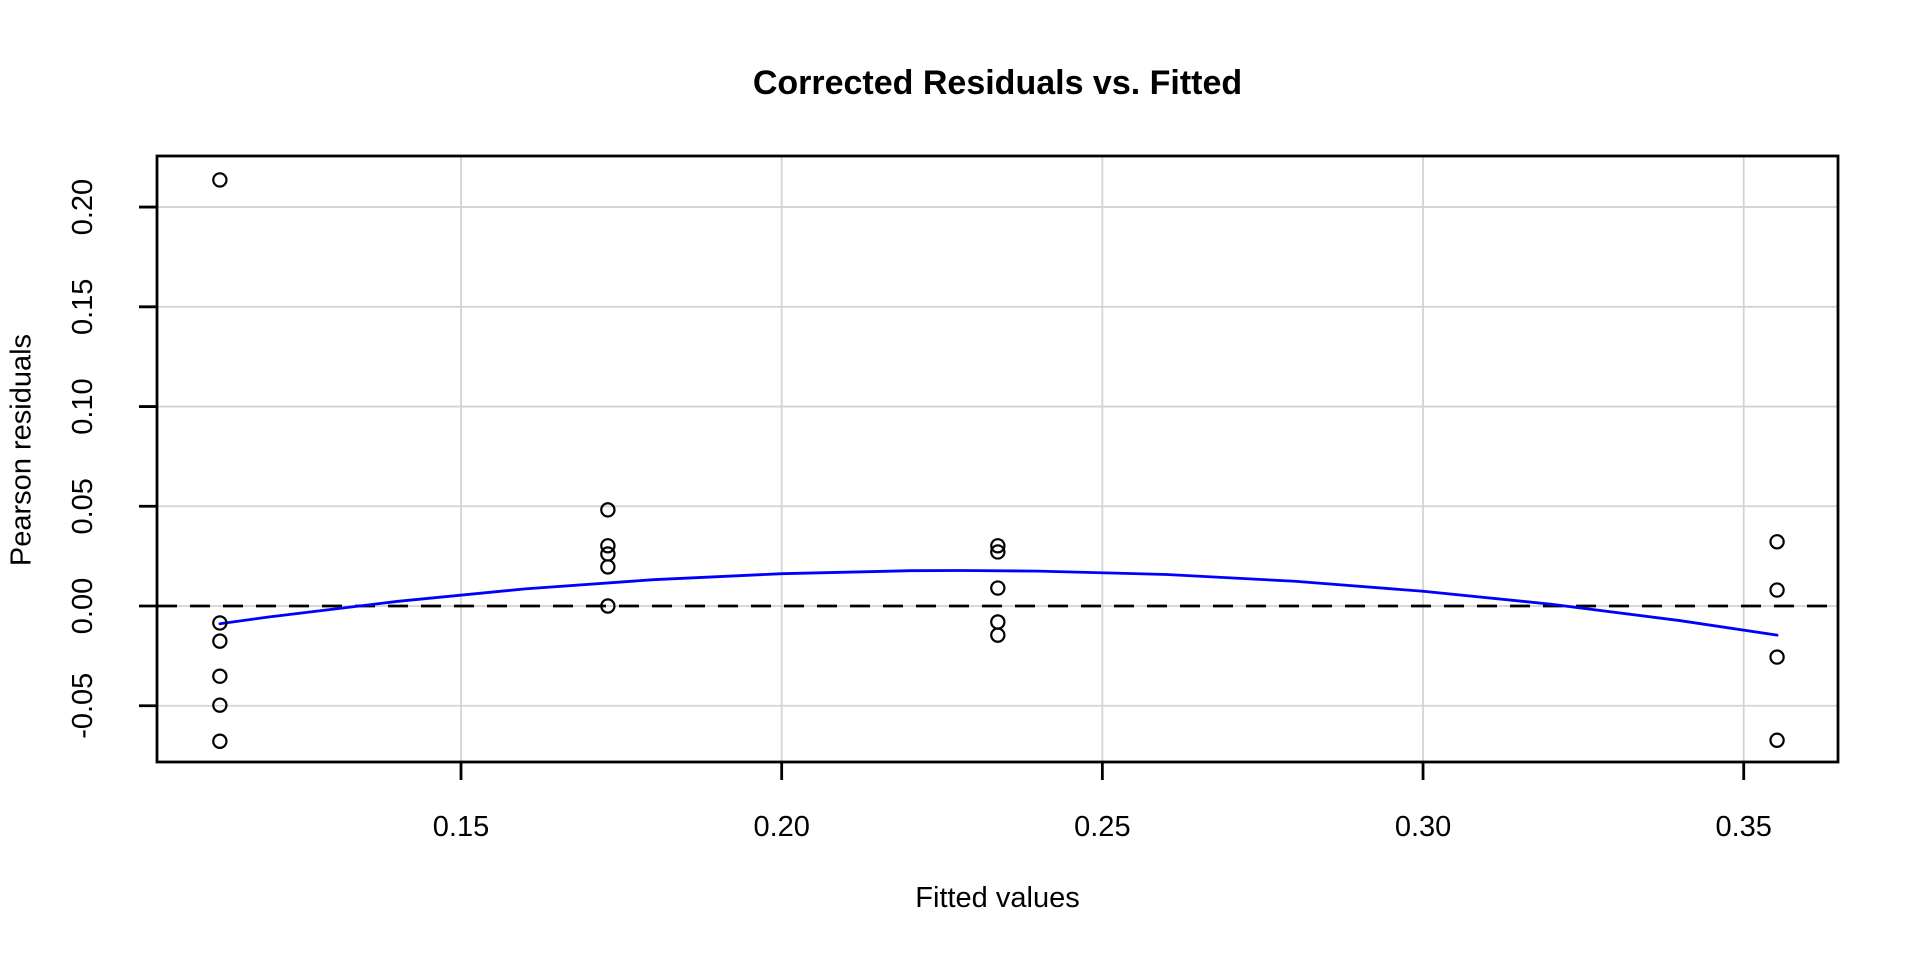 The height and width of the screenshot is (960, 1920). I want to click on y-tick-label: 0.20, so click(83, 207).